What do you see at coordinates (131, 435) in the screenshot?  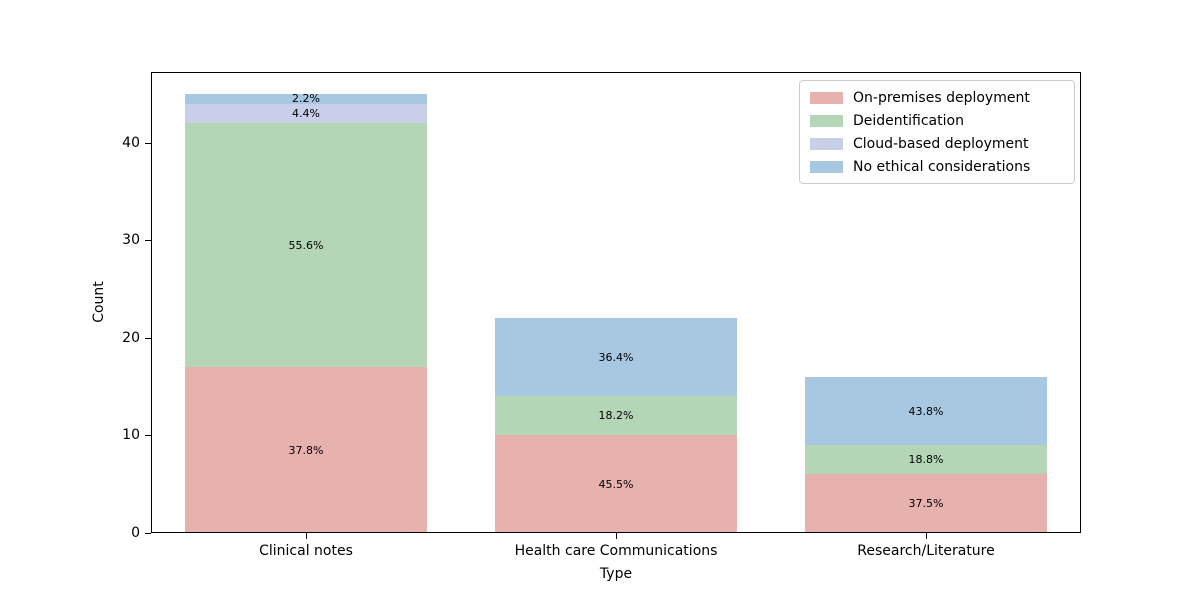 I see `y-tick-label: 10` at bounding box center [131, 435].